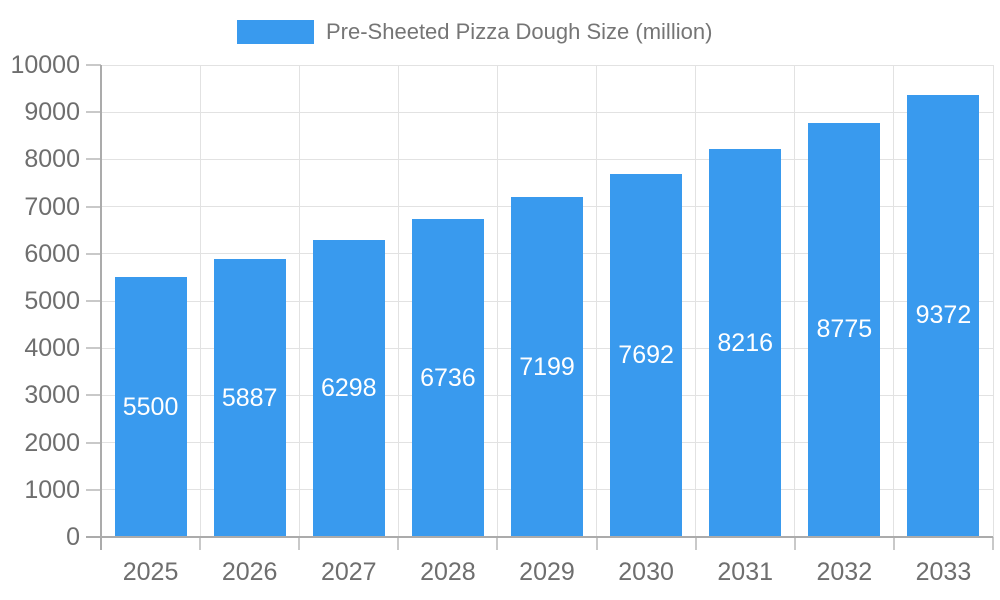 The width and height of the screenshot is (1000, 600). Describe the element at coordinates (52, 348) in the screenshot. I see `y-tick-label: 4000` at that location.